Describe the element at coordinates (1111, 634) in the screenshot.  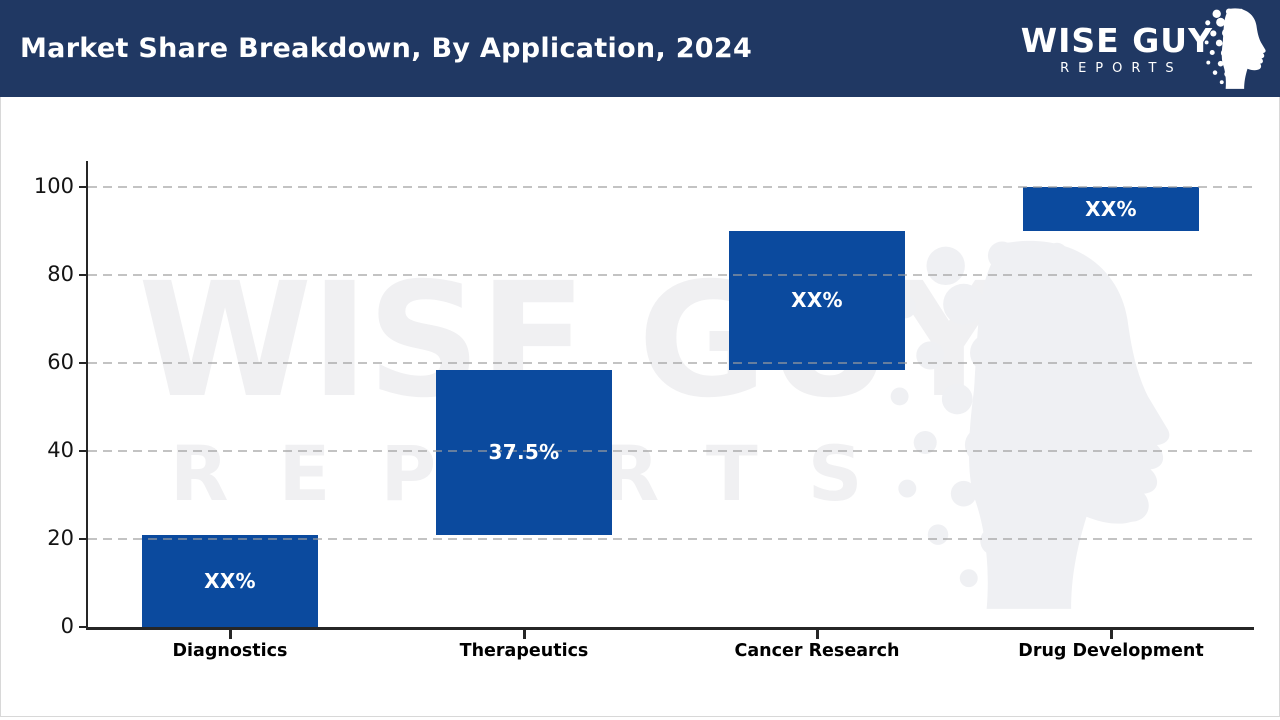
I see `x-tick-drug-development` at that location.